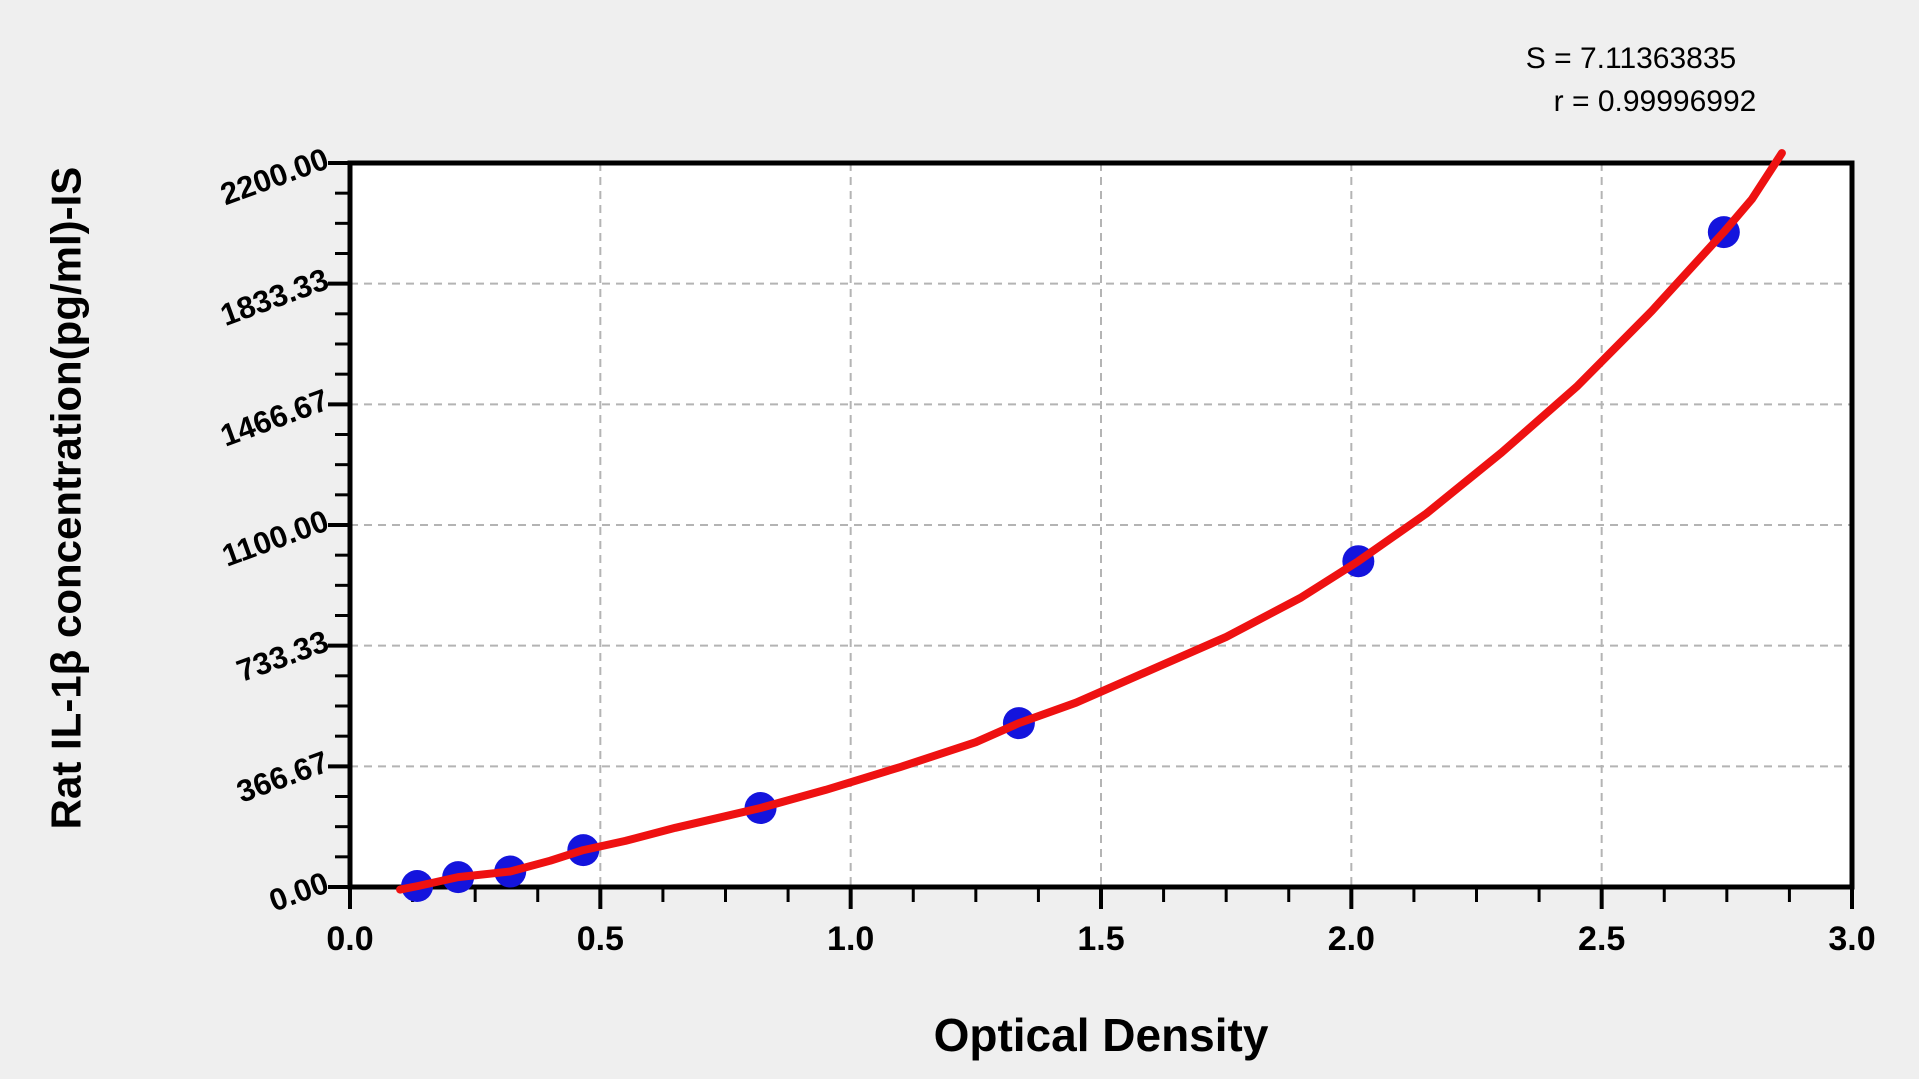 The image size is (1919, 1079). What do you see at coordinates (1631, 58) in the screenshot?
I see `stat-s-value: S = 7.11363835` at bounding box center [1631, 58].